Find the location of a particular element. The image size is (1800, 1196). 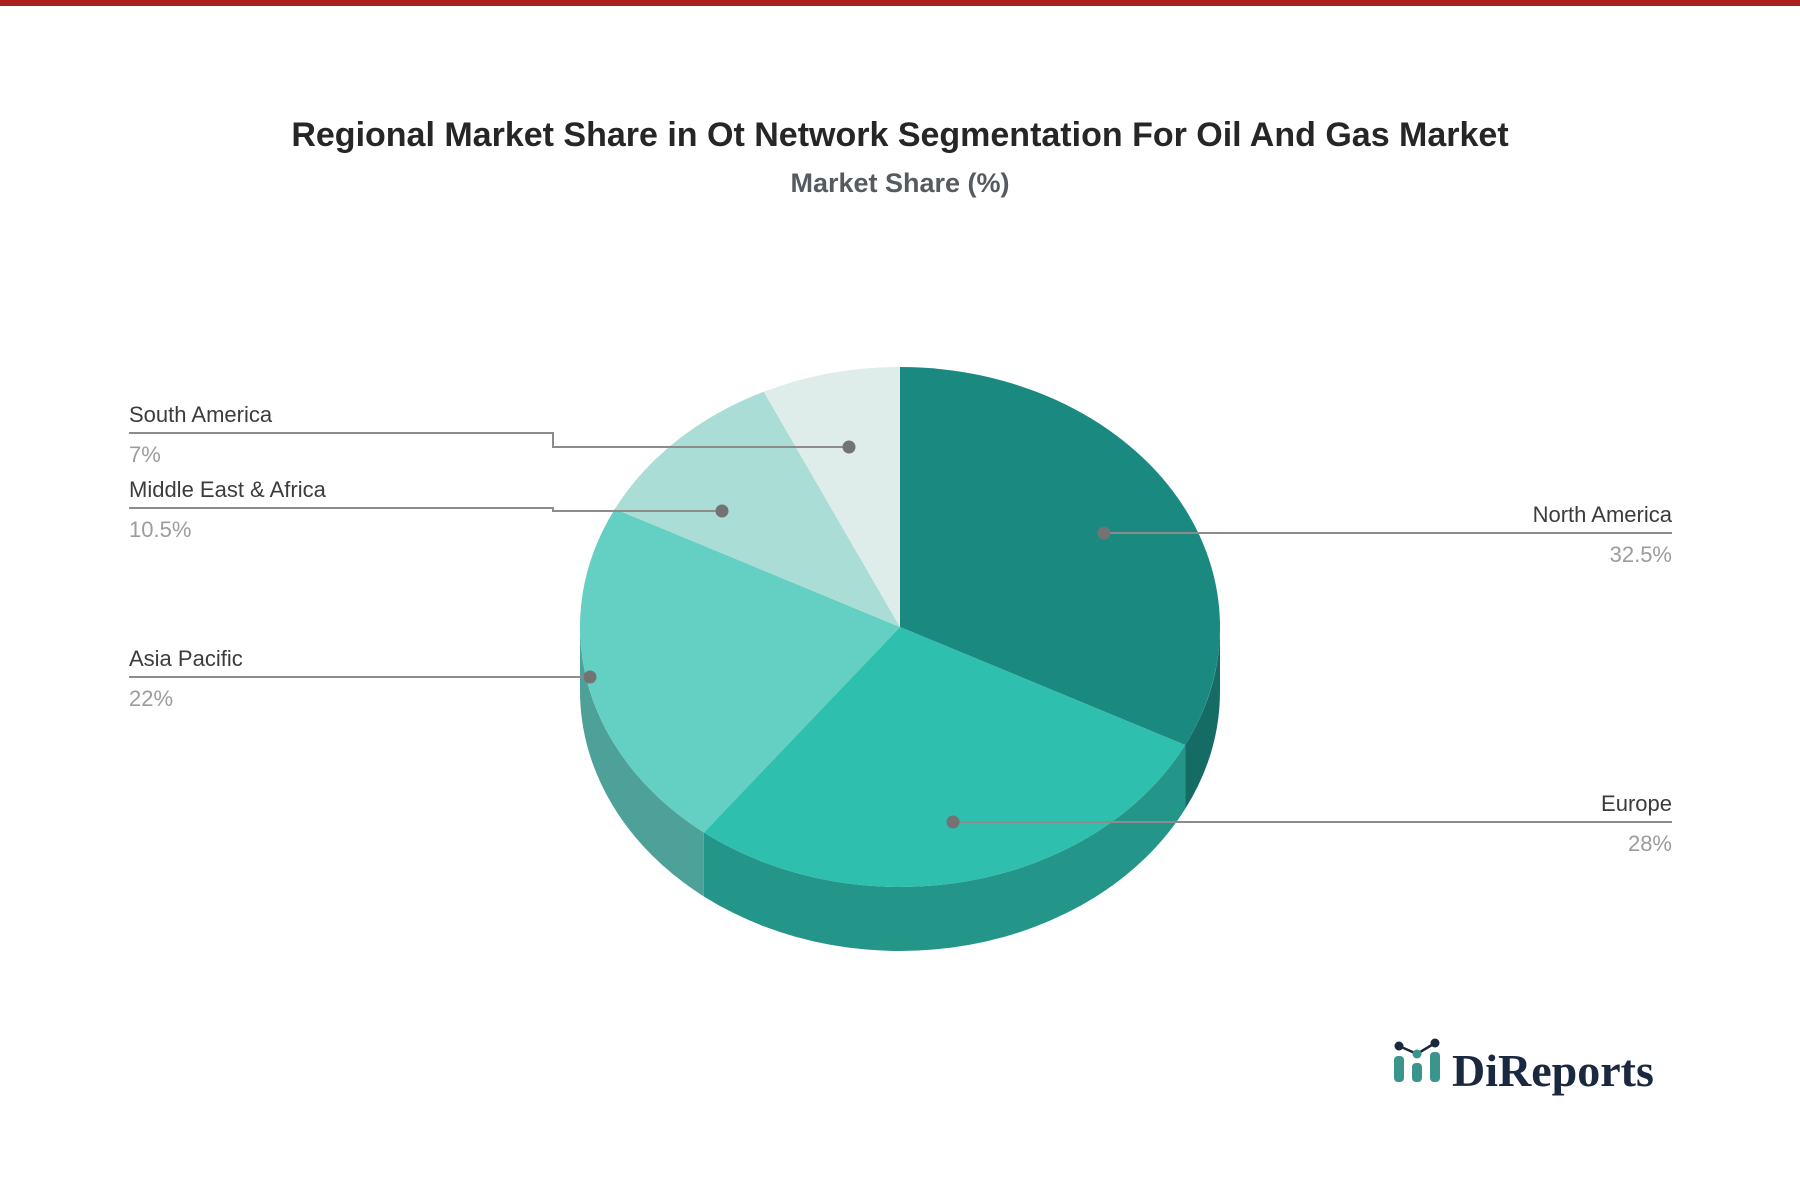

leader-dot-north-america is located at coordinates (1104, 533).